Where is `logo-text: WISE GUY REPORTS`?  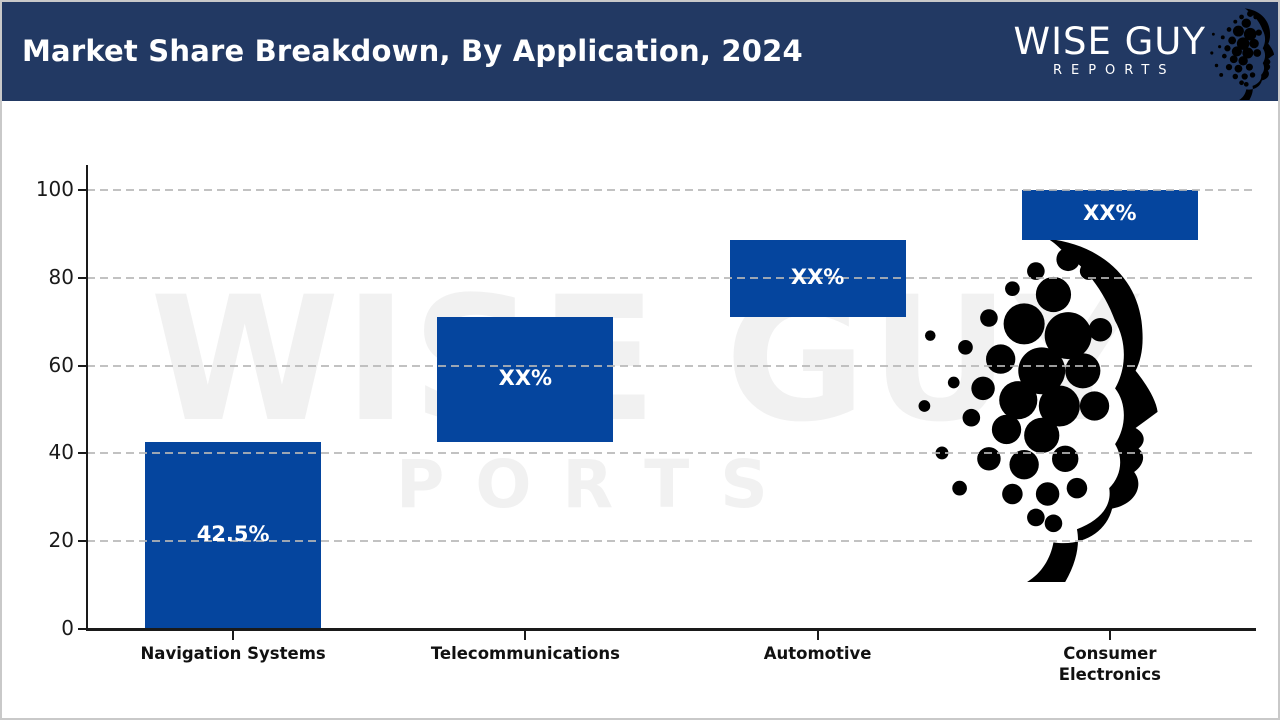 logo-text: WISE GUY REPORTS is located at coordinates (1109, 49).